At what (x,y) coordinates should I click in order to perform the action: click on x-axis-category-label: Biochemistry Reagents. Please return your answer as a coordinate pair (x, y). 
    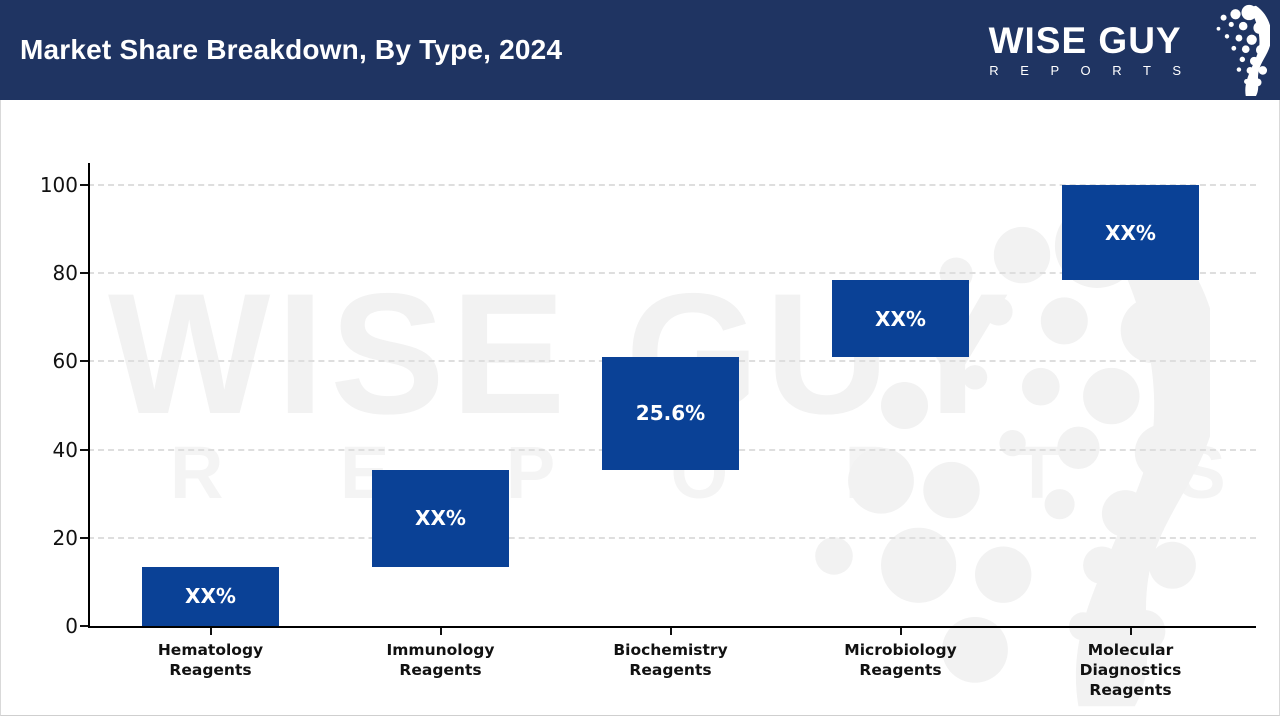
    Looking at the image, I should click on (670, 660).